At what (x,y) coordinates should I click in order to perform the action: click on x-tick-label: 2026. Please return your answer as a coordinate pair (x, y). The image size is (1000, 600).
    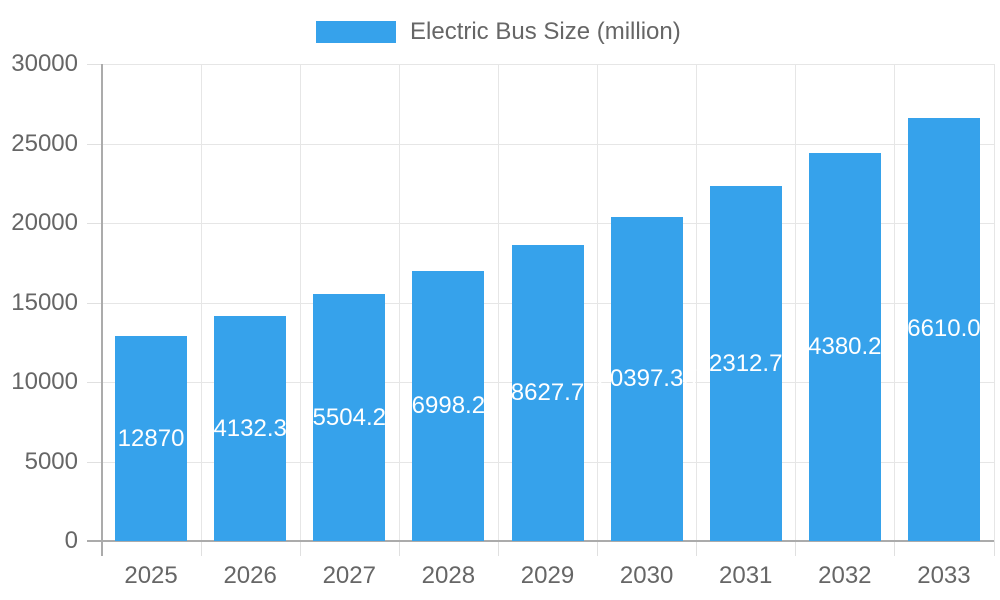
    Looking at the image, I should click on (250, 575).